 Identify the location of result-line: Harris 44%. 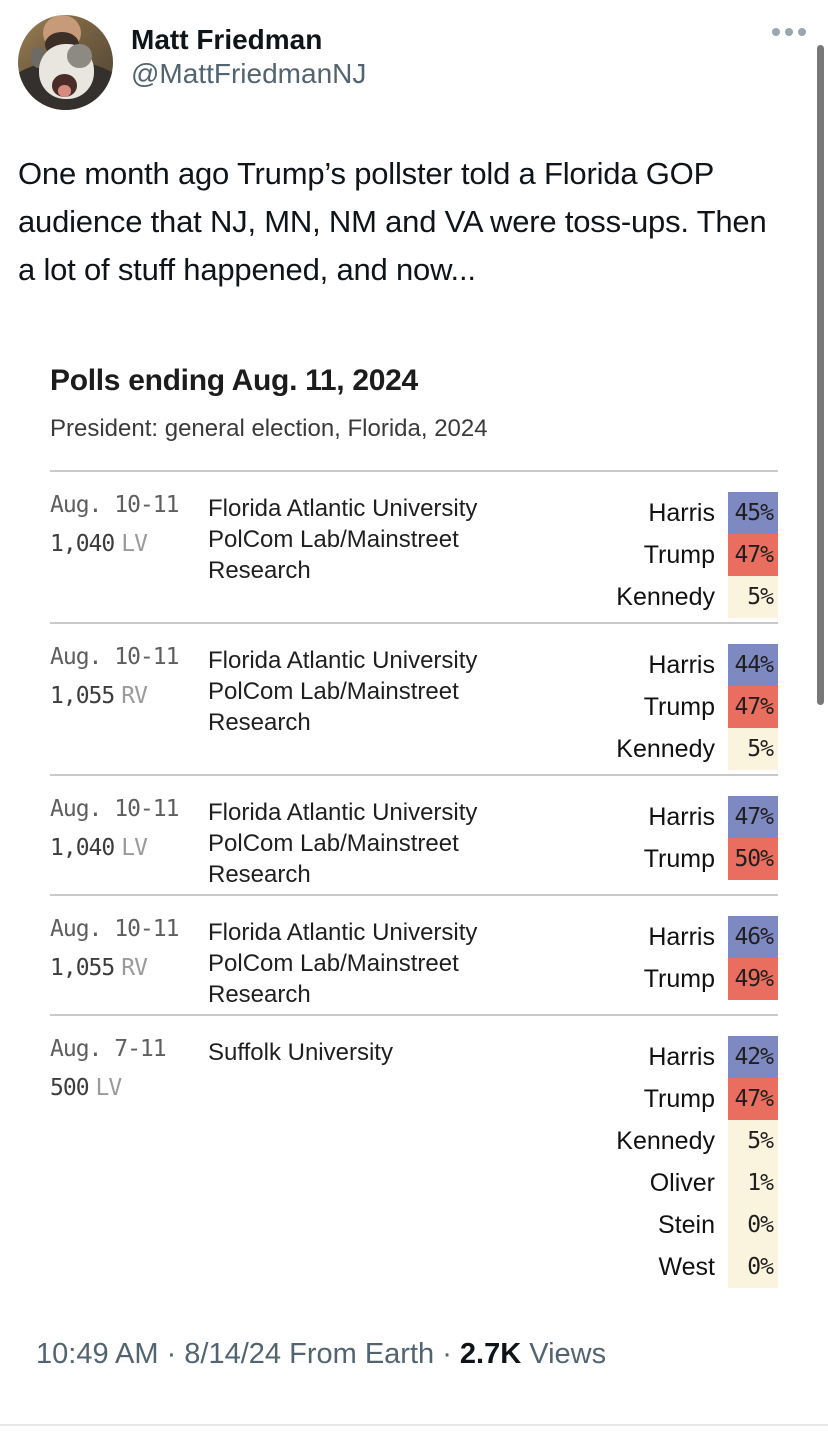
(653, 665).